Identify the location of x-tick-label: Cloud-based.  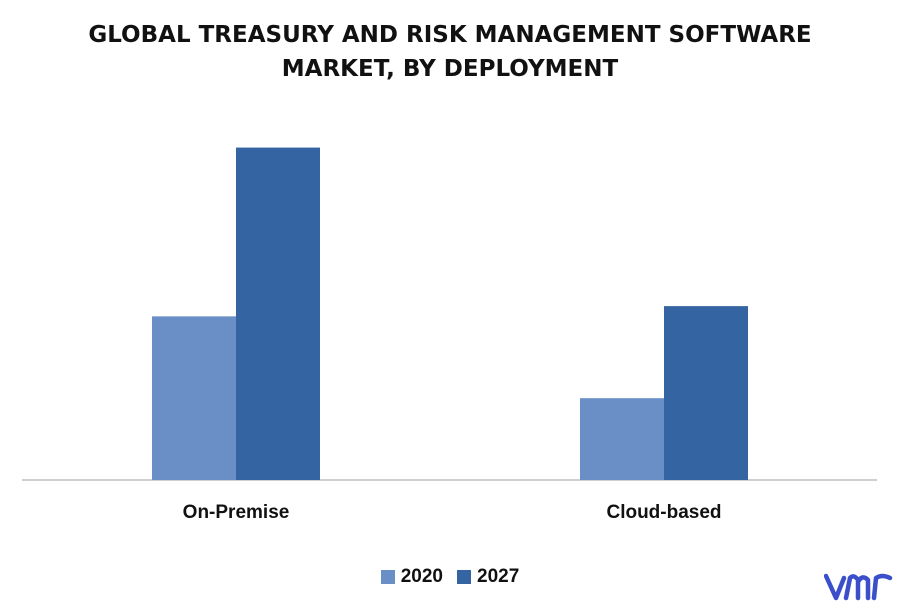
(663, 512).